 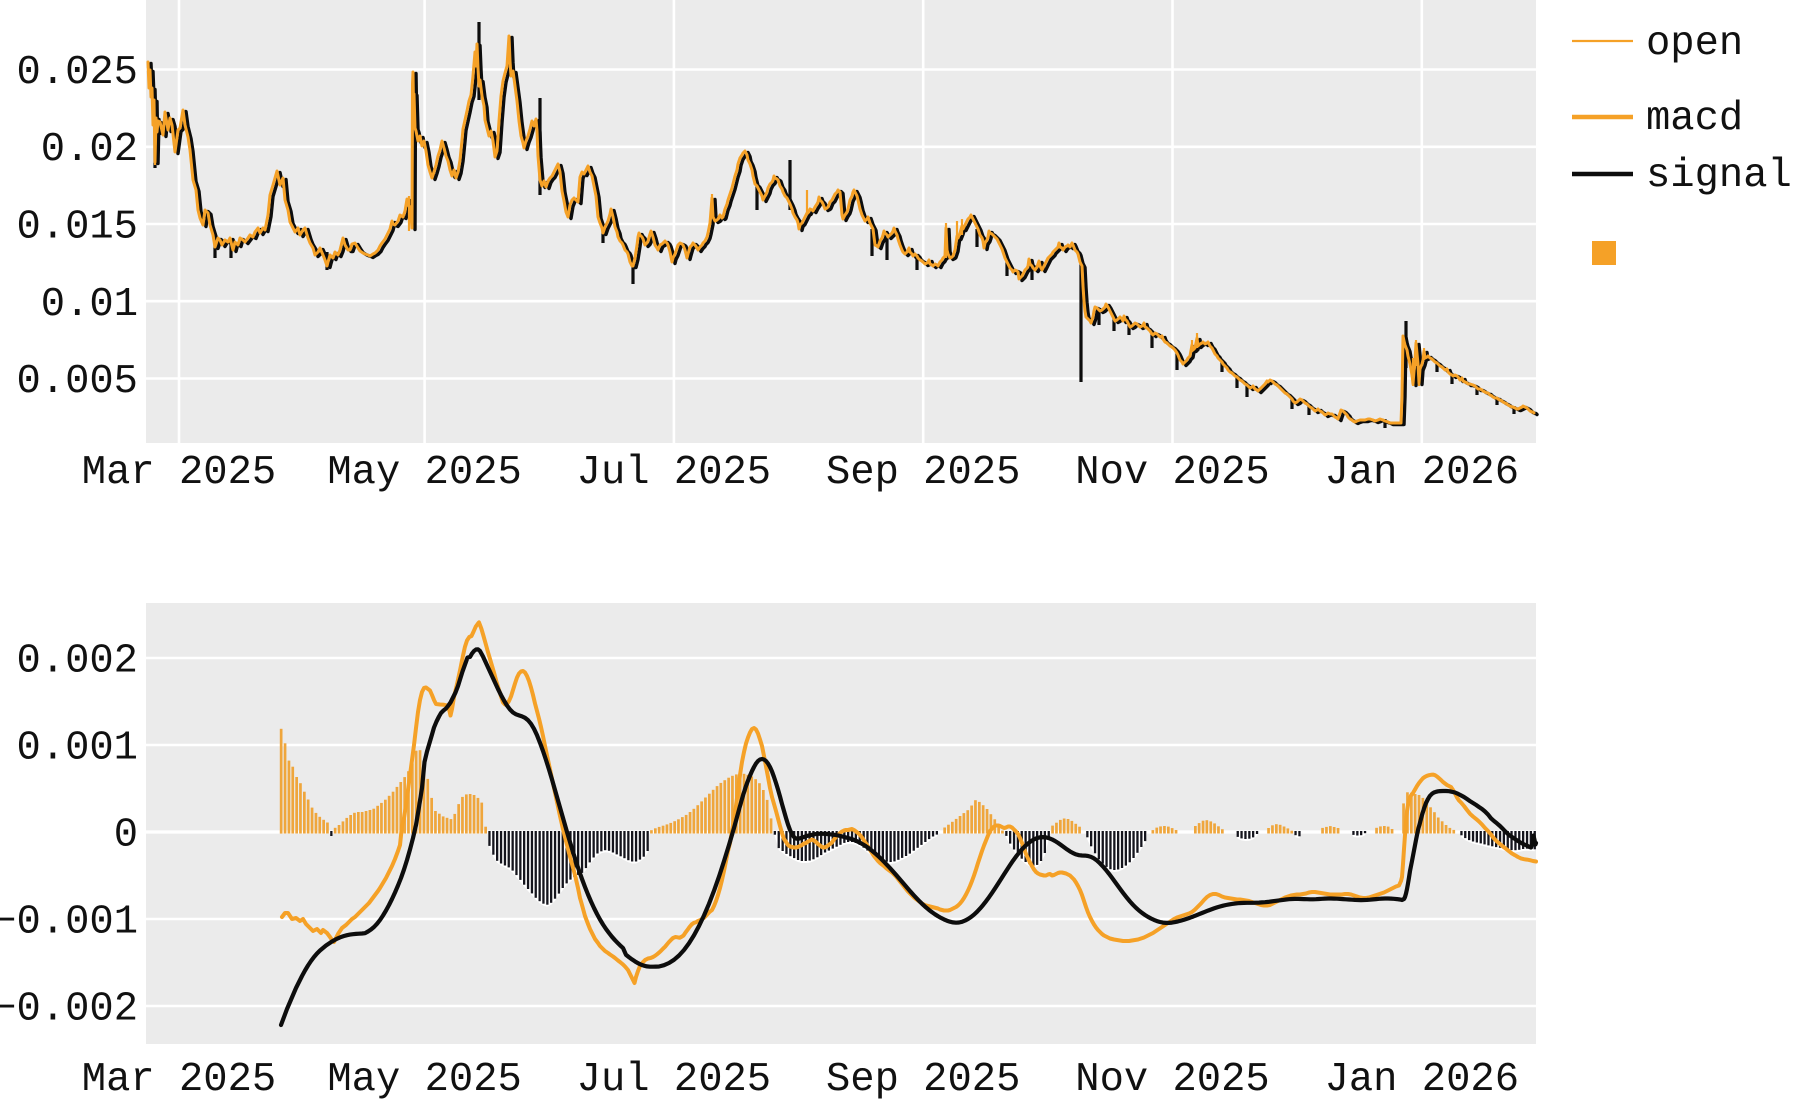 What do you see at coordinates (1694, 119) in the screenshot?
I see `svg-text: macd` at bounding box center [1694, 119].